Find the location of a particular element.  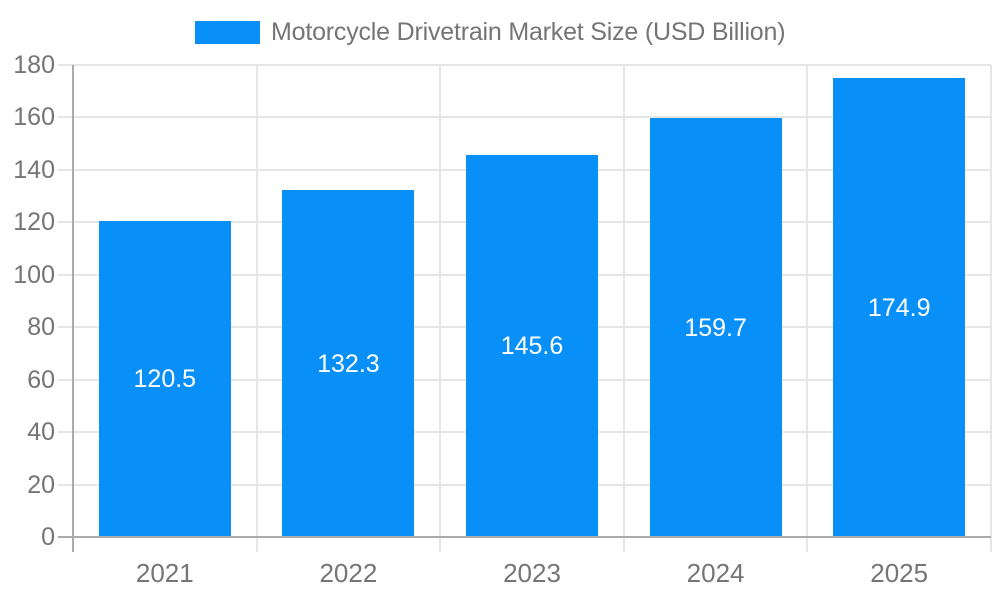

bar-value-label: 145.6 is located at coordinates (532, 346).